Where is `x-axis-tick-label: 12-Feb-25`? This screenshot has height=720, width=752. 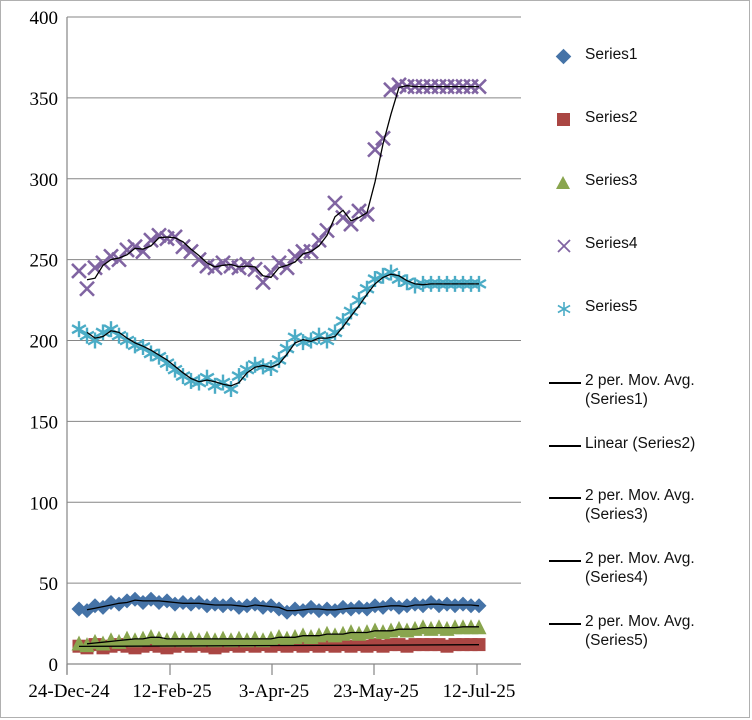 x-axis-tick-label: 12-Feb-25 is located at coordinates (171, 691).